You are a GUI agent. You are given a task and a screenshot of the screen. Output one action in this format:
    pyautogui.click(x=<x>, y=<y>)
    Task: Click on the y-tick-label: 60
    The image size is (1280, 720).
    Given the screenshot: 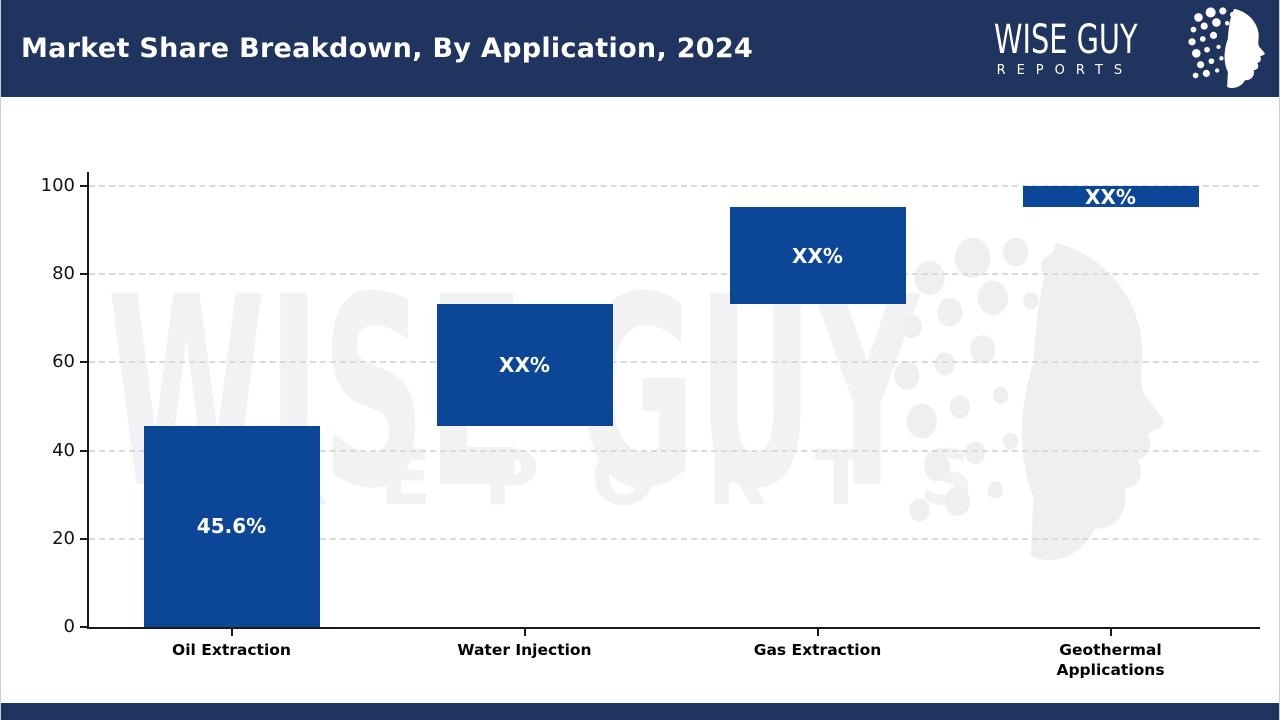 What is the action you would take?
    pyautogui.click(x=63, y=362)
    